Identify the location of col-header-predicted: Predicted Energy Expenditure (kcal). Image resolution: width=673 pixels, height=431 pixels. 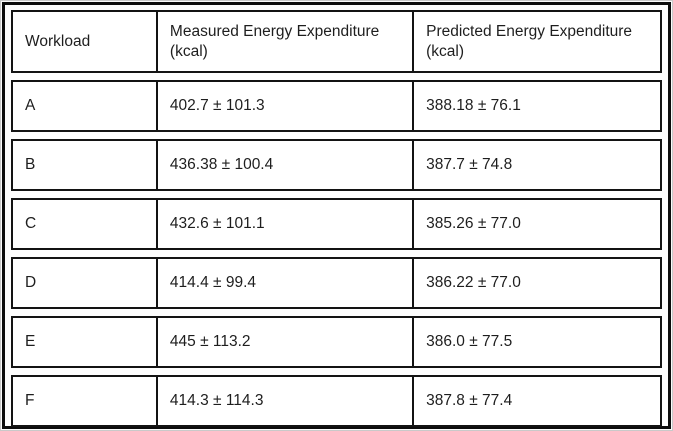
(529, 41).